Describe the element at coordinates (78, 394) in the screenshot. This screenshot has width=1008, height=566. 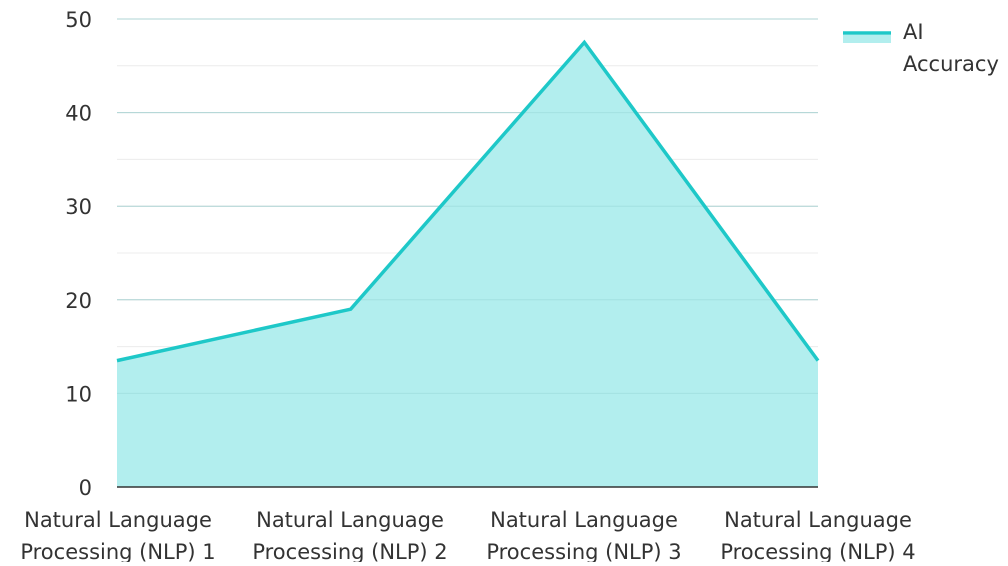
I see `y-tick-label: 10` at that location.